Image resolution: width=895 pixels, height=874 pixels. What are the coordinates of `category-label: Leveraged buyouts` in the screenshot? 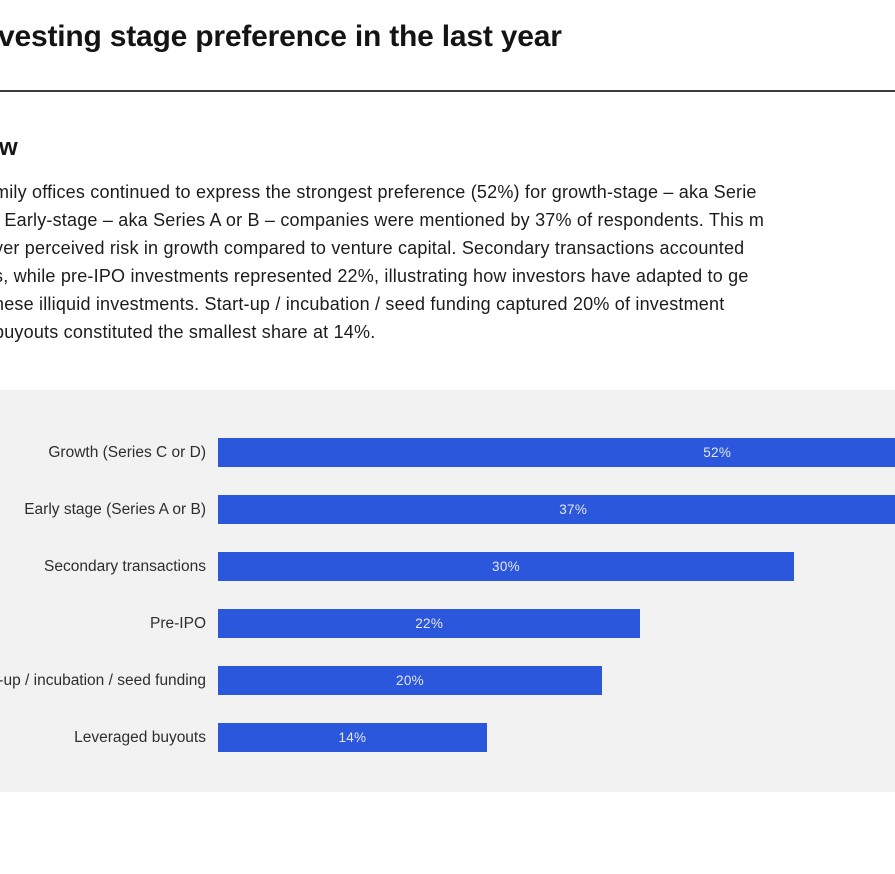 It's located at (140, 737).